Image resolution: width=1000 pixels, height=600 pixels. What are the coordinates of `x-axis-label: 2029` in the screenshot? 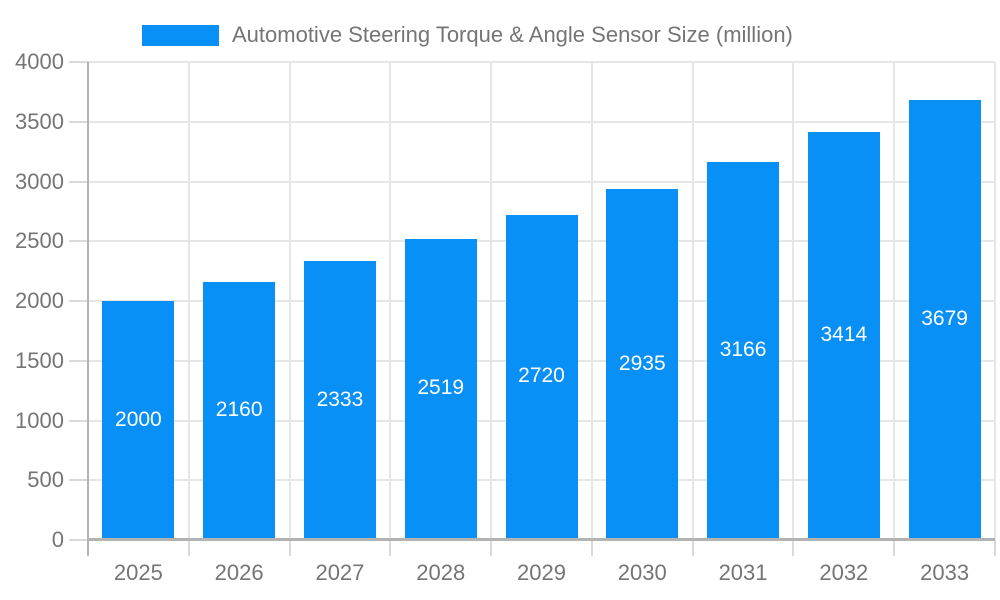 It's located at (541, 572).